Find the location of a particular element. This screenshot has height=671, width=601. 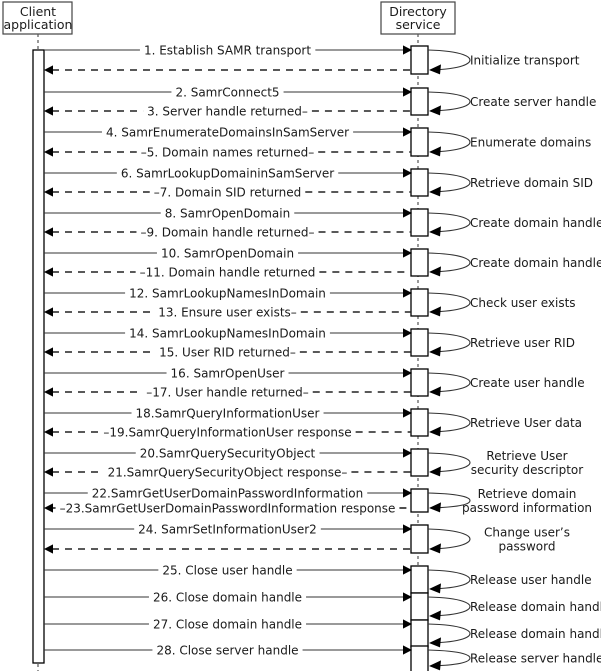

note-text-9-line-1: Create user handle is located at coordinates (527, 383).